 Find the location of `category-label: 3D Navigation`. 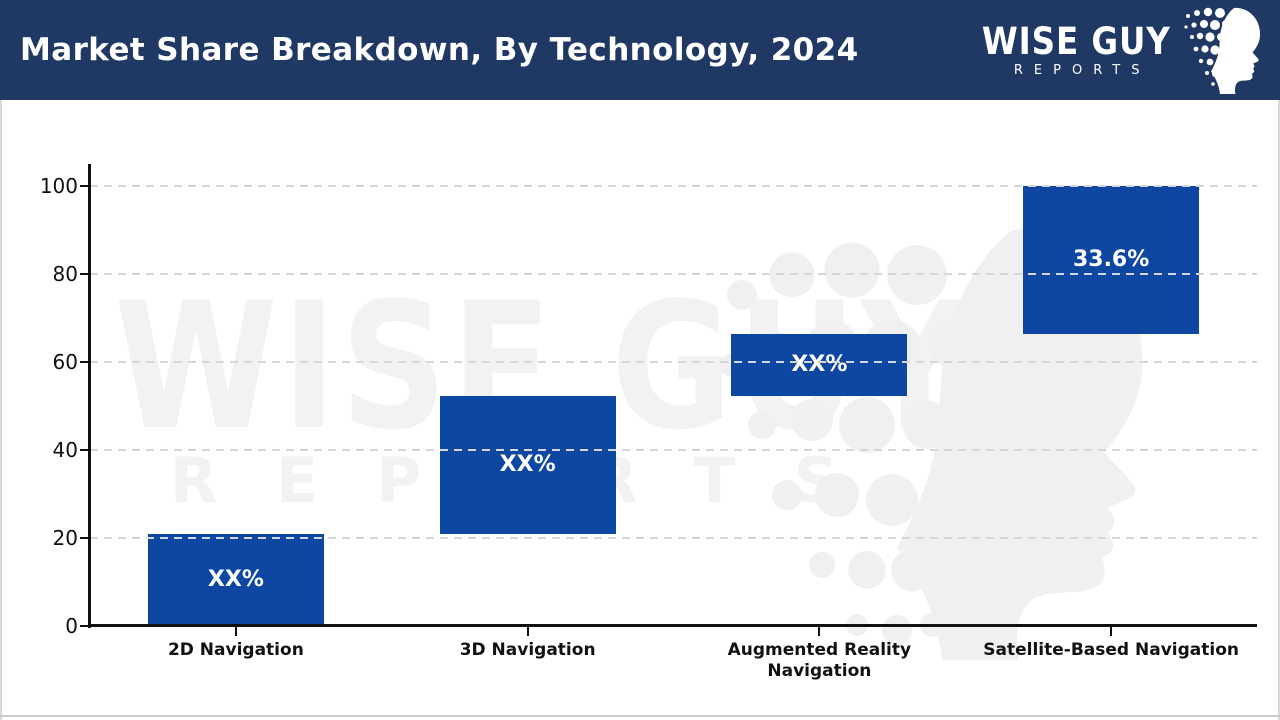

category-label: 3D Navigation is located at coordinates (527, 650).